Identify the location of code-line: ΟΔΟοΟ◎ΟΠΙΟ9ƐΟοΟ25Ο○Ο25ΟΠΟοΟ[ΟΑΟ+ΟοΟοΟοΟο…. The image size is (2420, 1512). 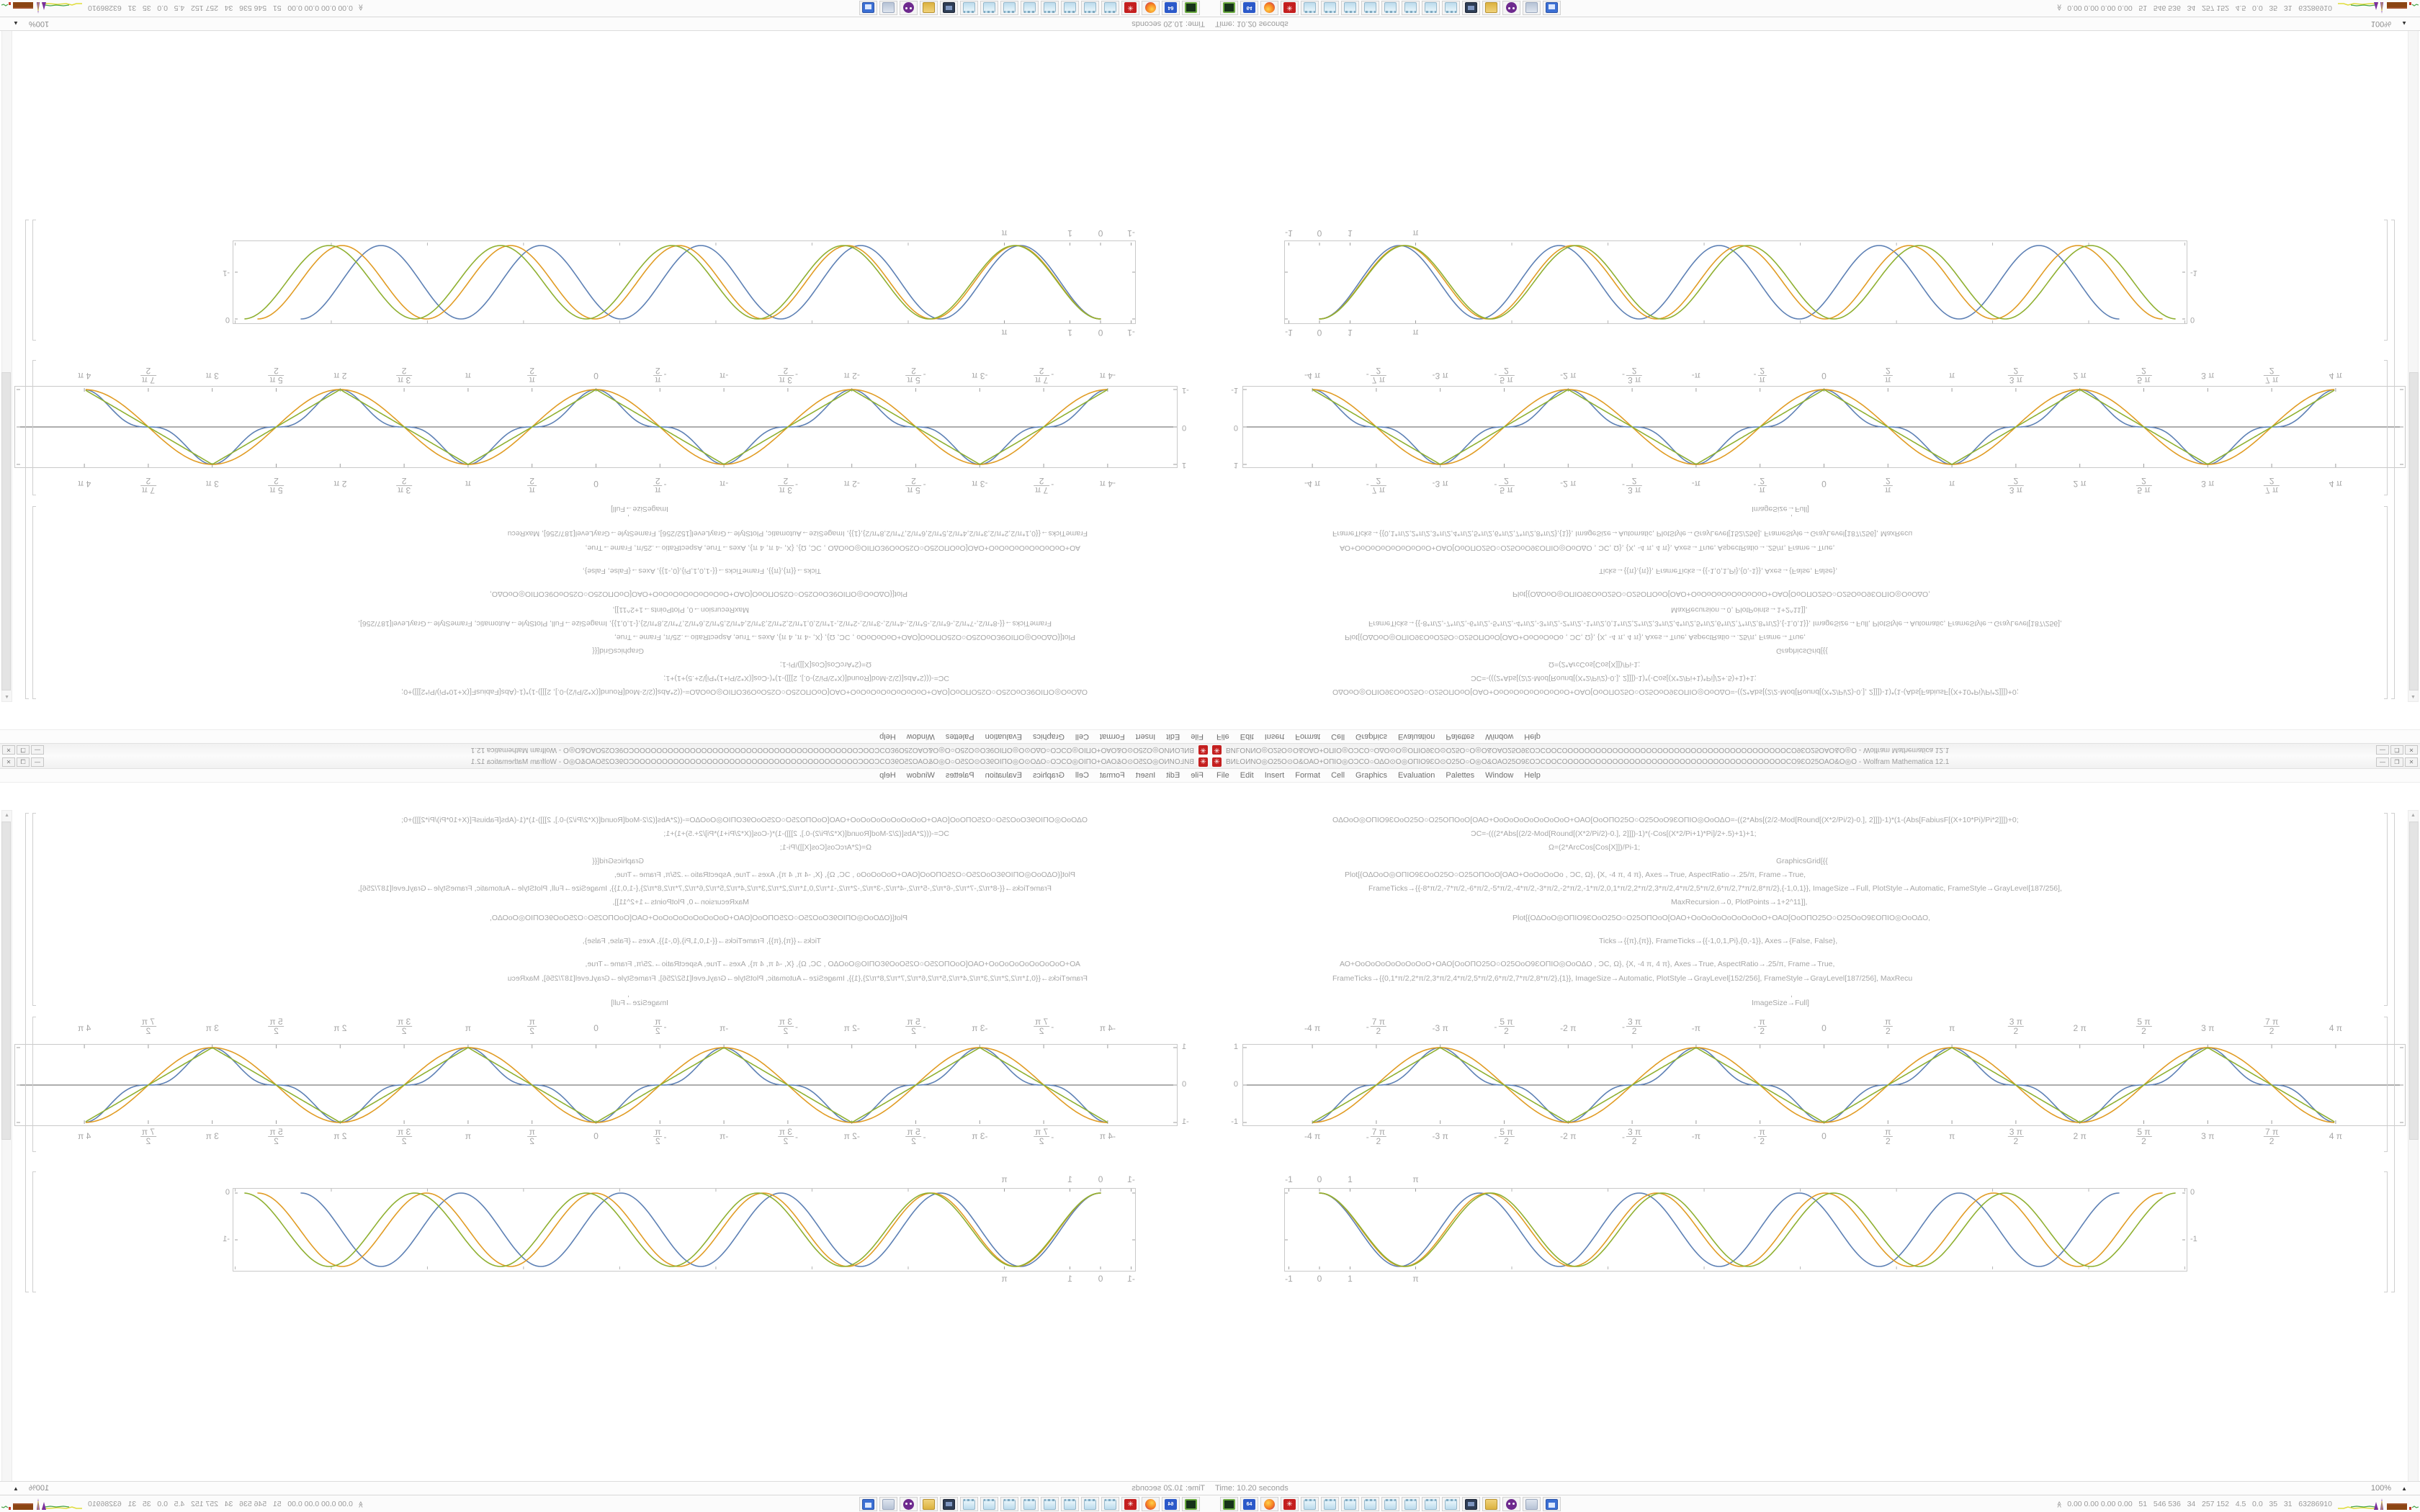
(745, 692).